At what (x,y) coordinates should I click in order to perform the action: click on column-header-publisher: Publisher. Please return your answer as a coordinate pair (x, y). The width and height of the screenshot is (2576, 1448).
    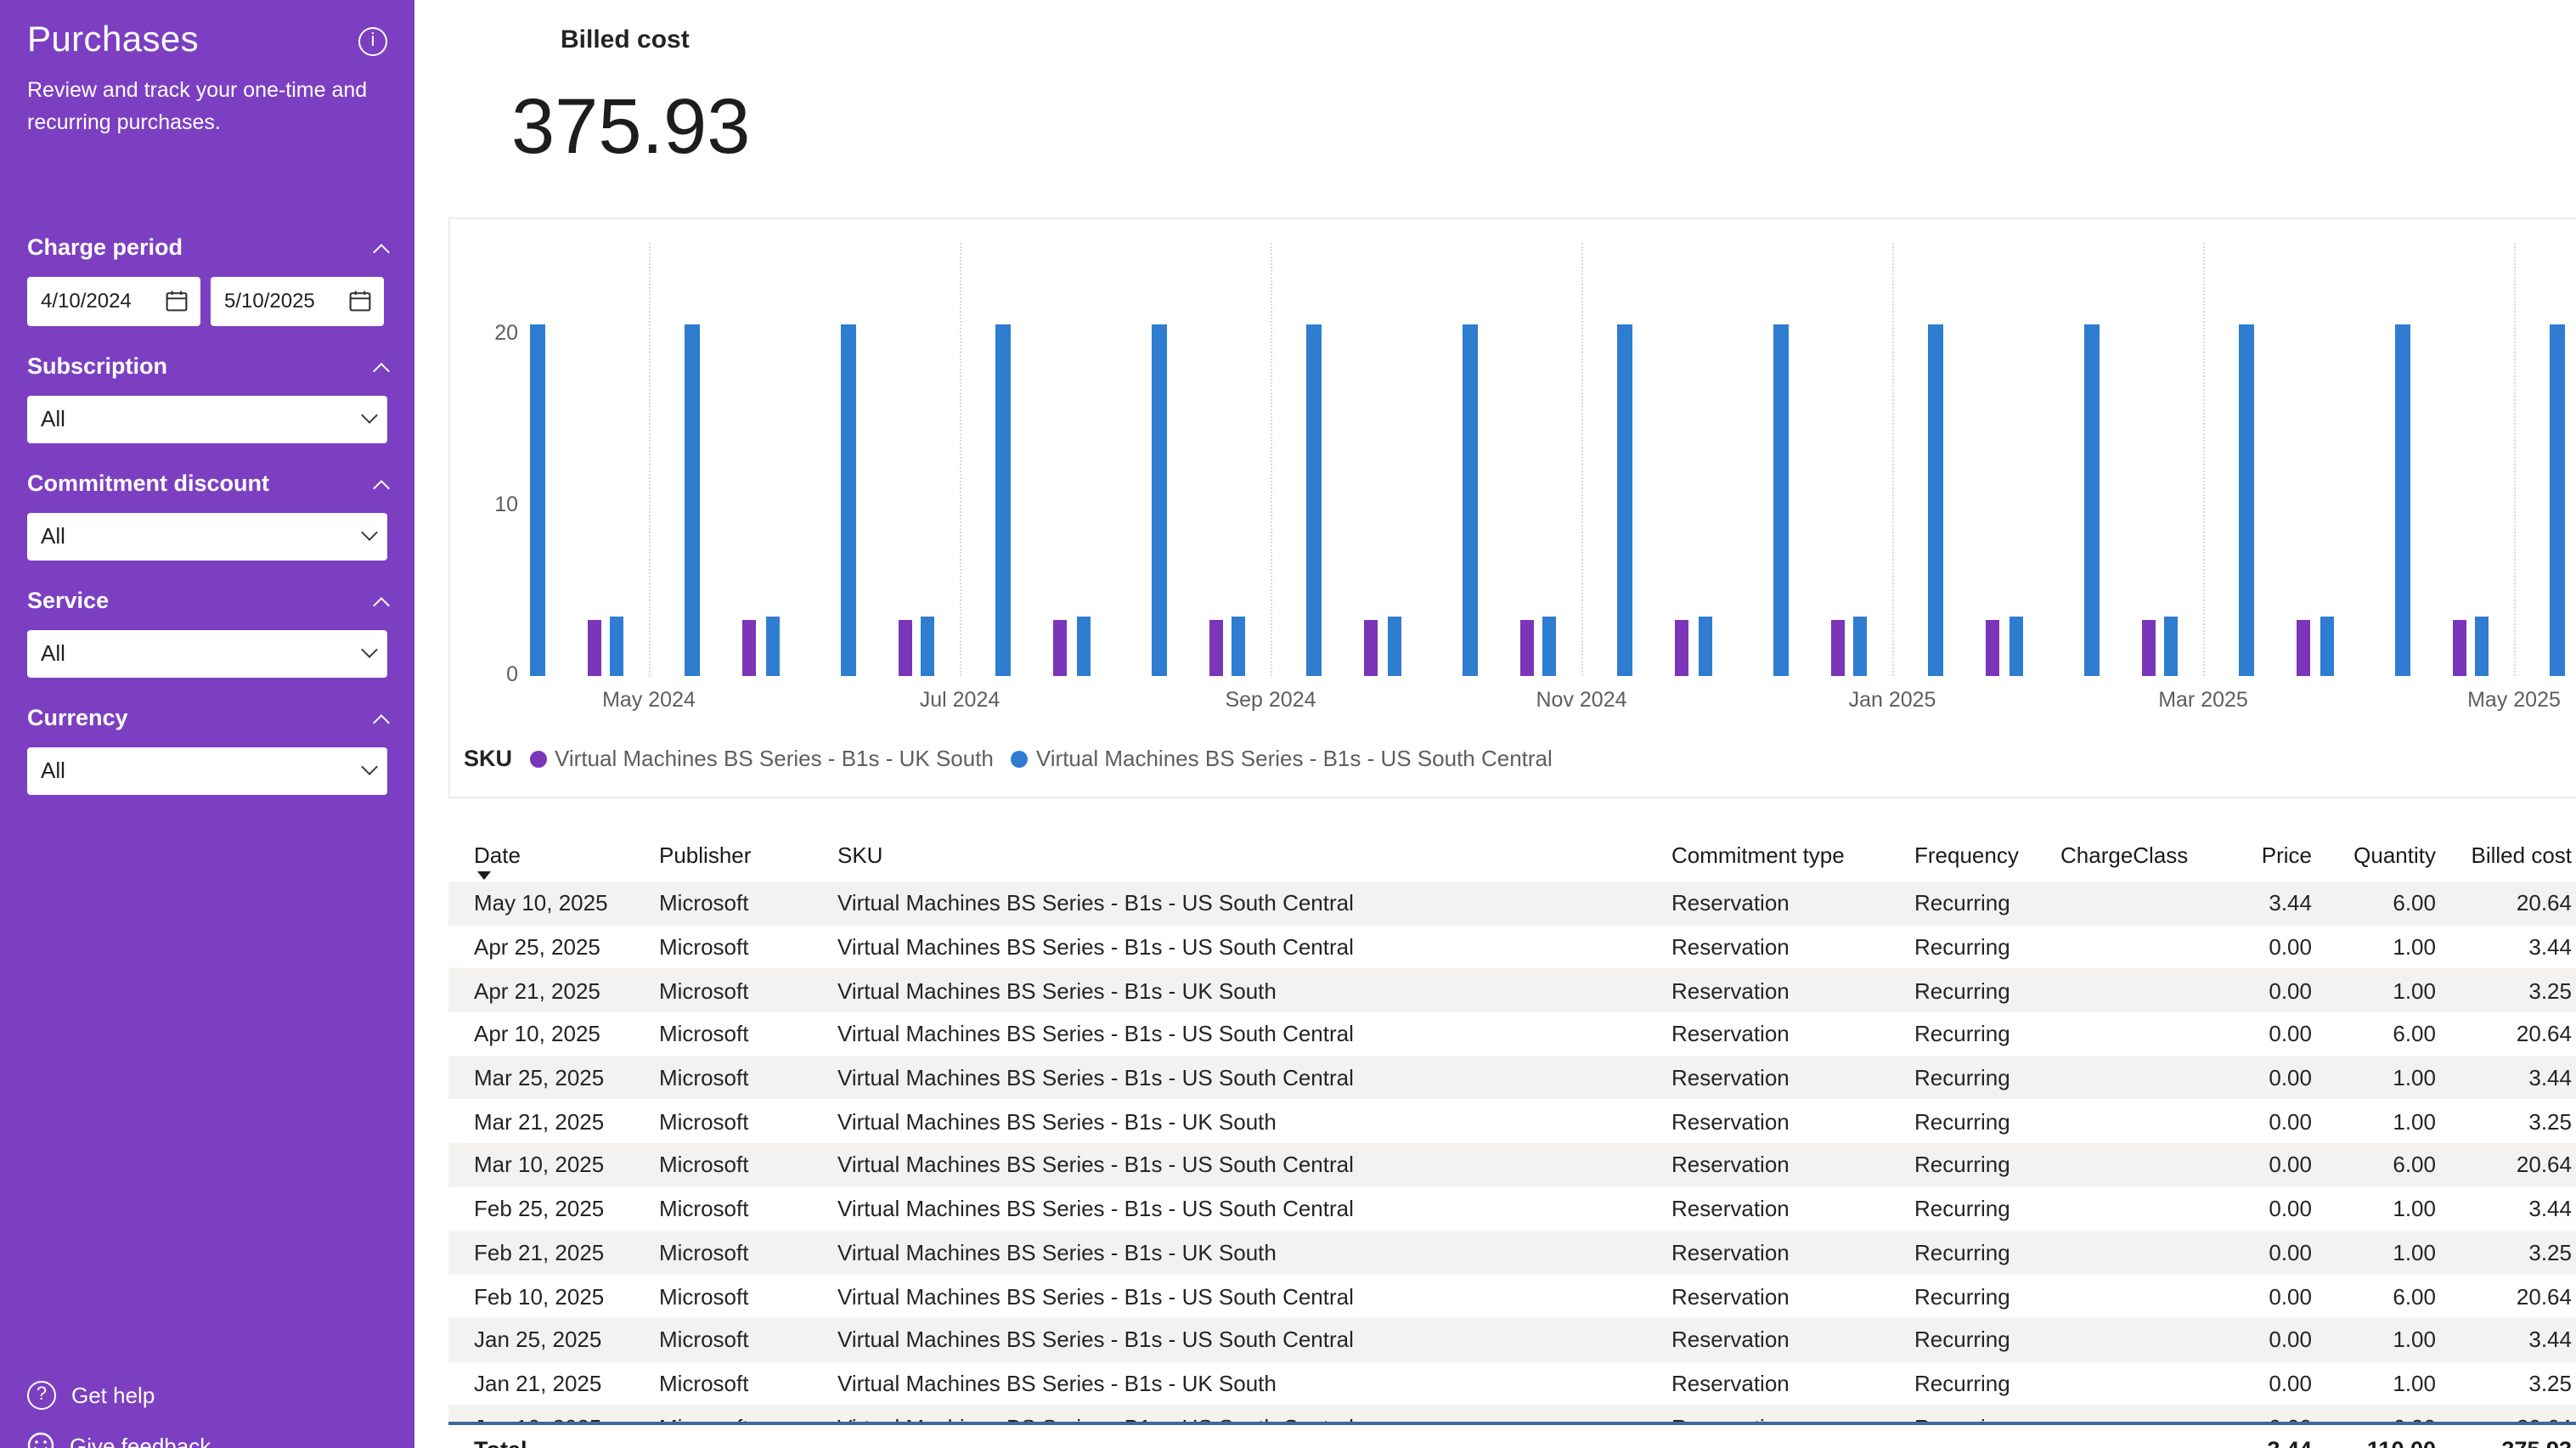
    Looking at the image, I should click on (741, 854).